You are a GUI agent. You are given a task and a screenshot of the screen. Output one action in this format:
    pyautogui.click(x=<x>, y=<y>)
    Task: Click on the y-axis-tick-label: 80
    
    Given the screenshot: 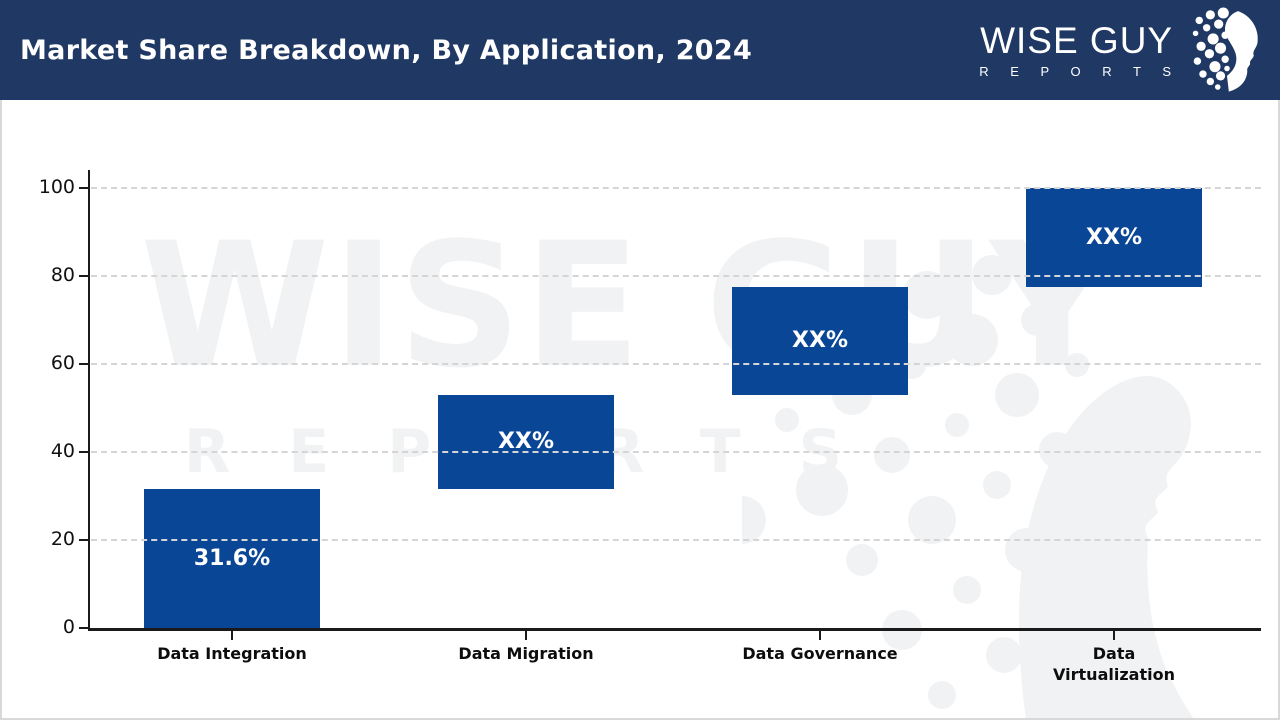 What is the action you would take?
    pyautogui.click(x=62, y=275)
    